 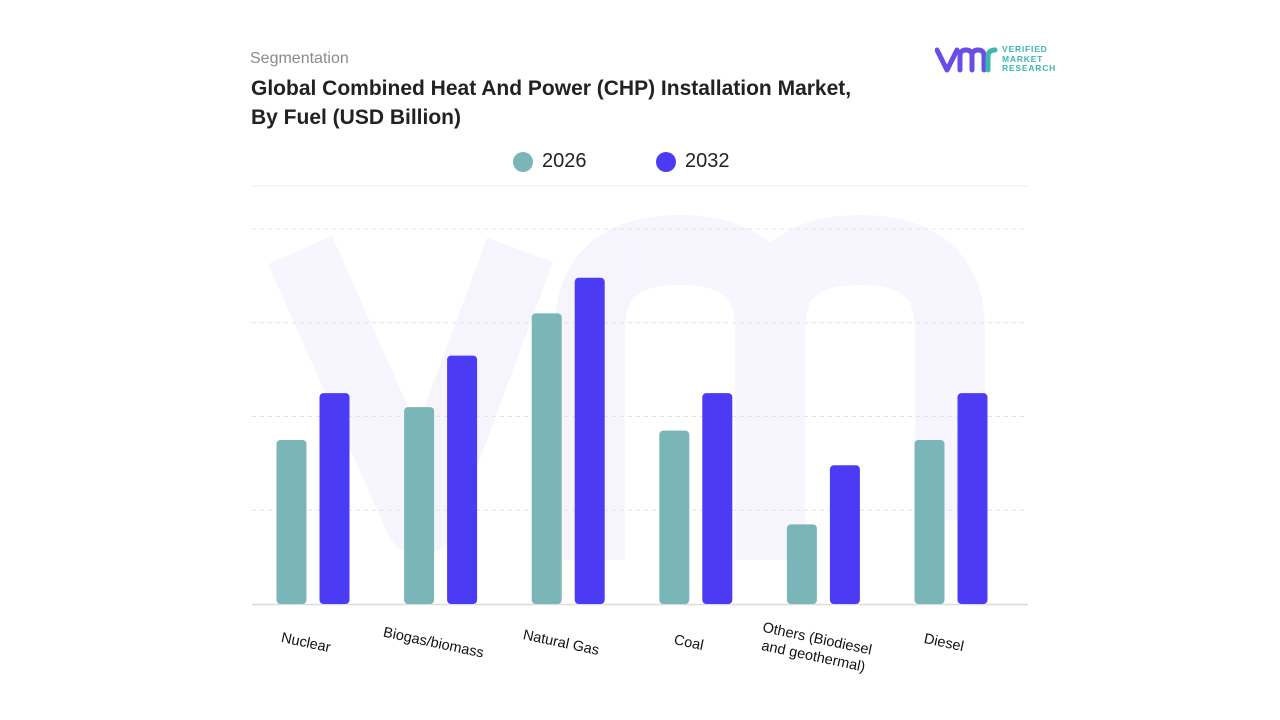 I want to click on chart-subtitle: Segmentation, so click(x=299, y=58).